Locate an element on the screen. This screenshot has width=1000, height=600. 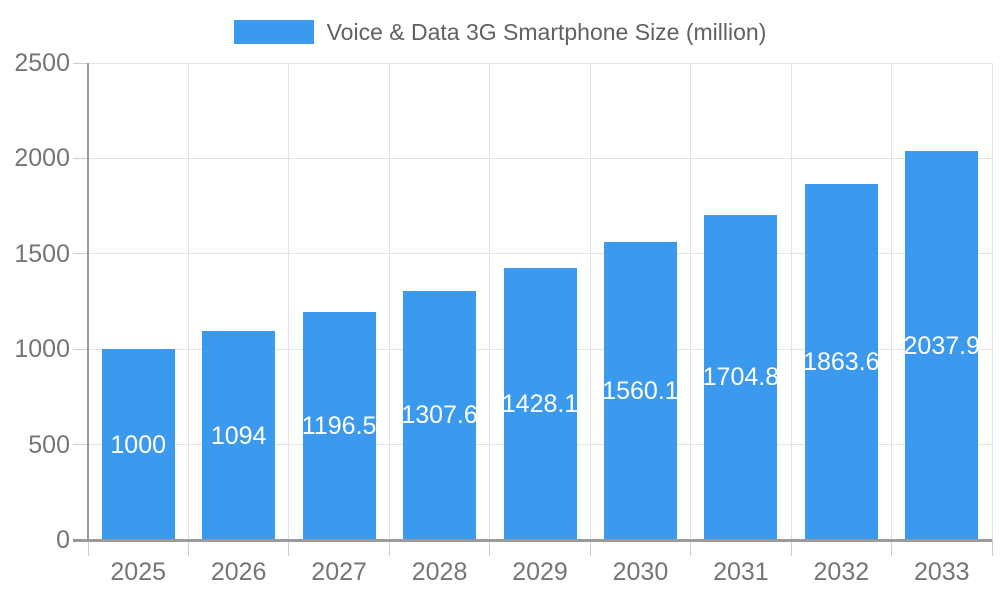
bar-value-label: 1704.8 is located at coordinates (741, 377).